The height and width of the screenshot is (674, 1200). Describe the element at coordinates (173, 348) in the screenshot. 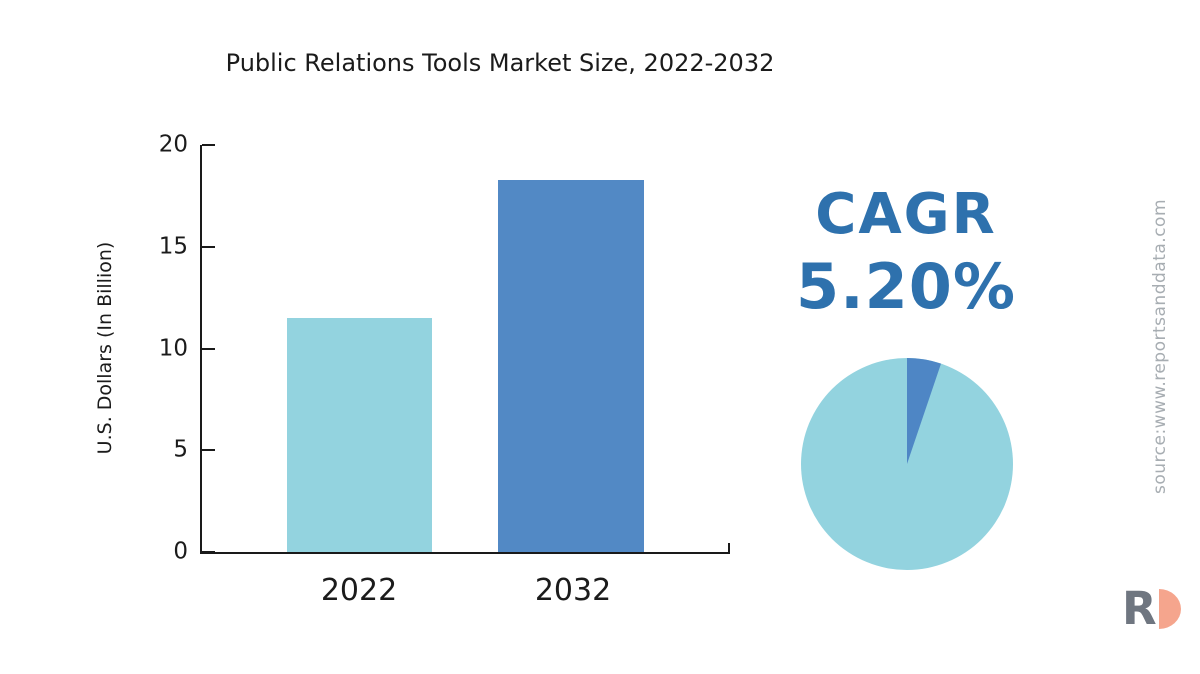

I see `y-tick-label: 10` at that location.